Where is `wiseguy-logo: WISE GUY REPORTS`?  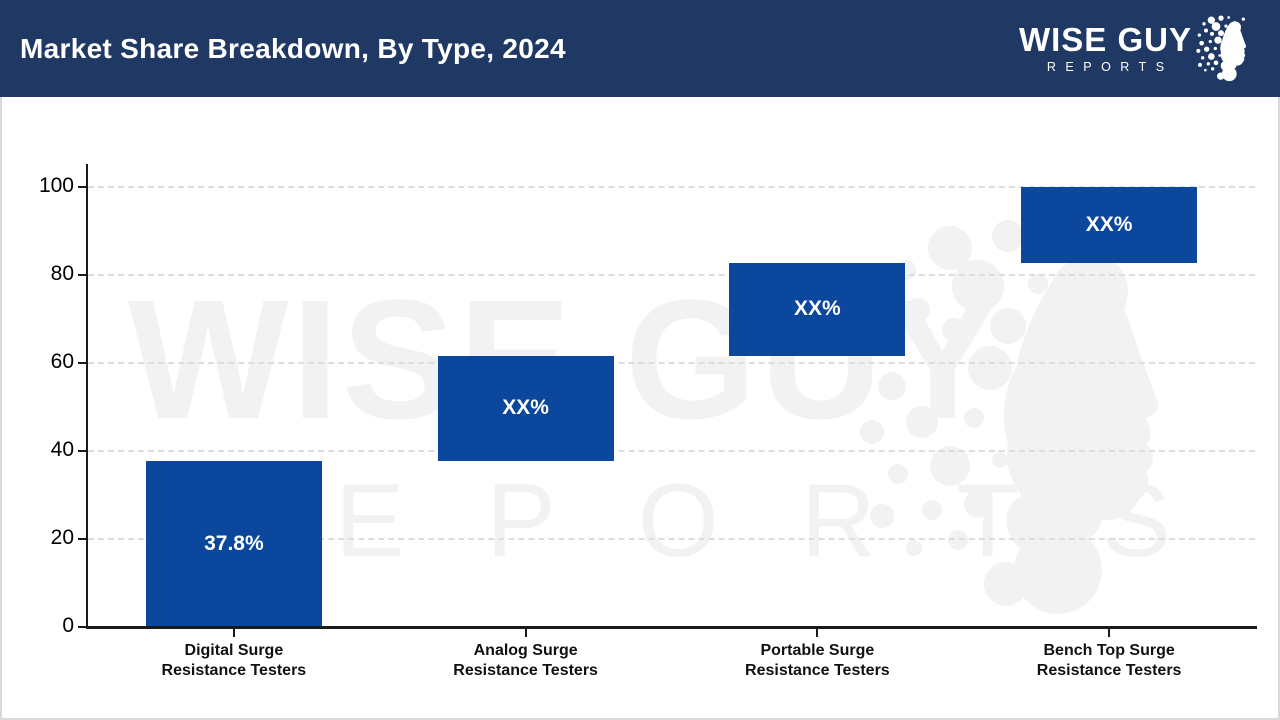
wiseguy-logo: WISE GUY REPORTS is located at coordinates (1142, 48).